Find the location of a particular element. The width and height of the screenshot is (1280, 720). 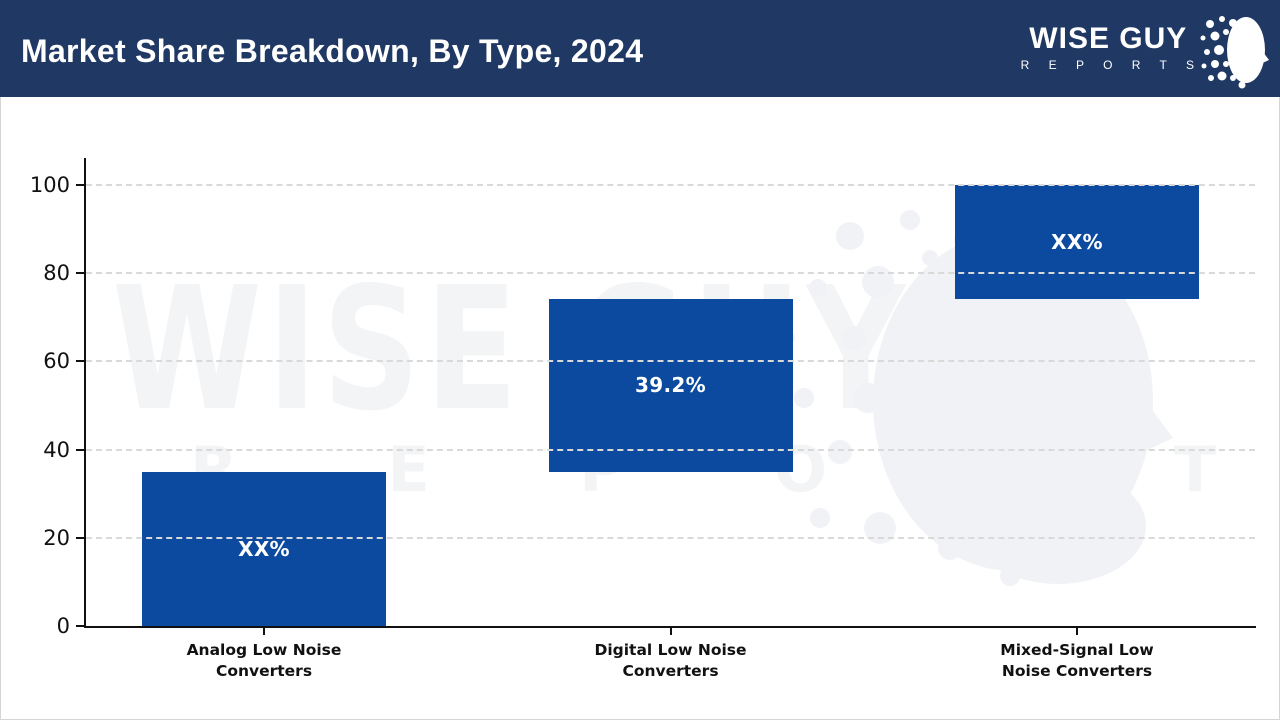

wiseguy-logo: WISE GUY R E P O R T S is located at coordinates (1141, 49).